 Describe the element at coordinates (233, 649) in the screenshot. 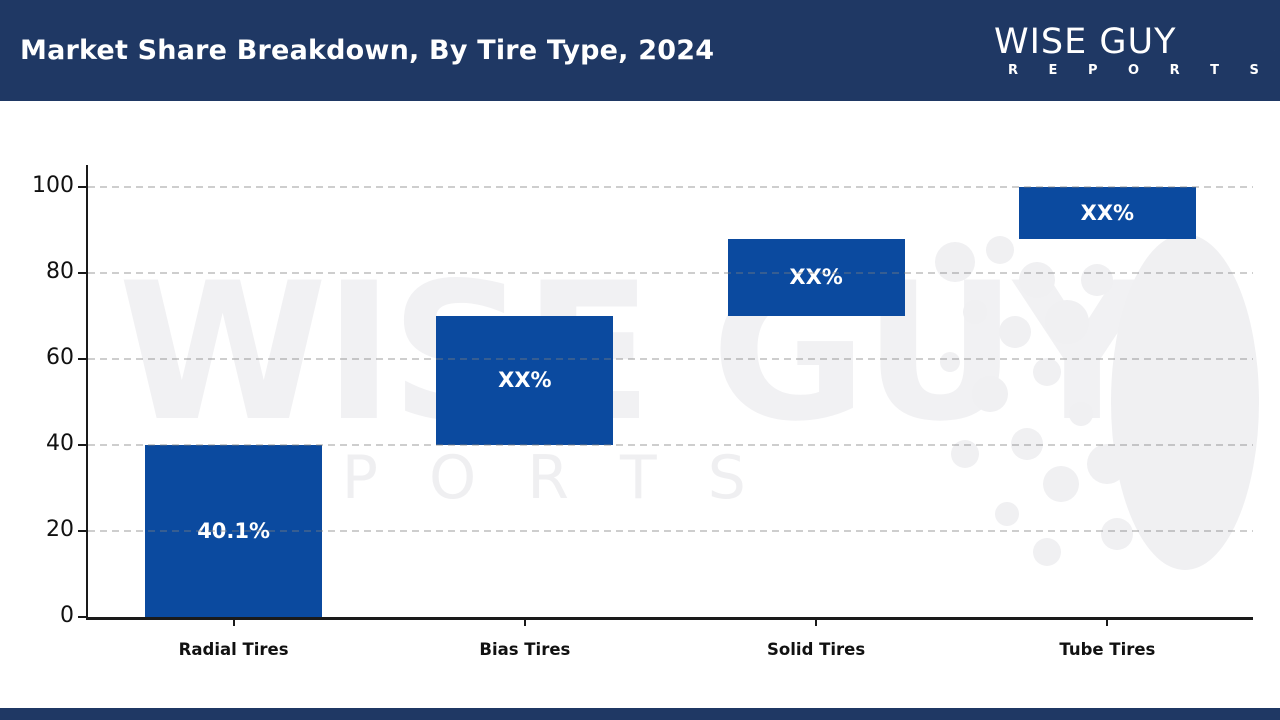

I see `x-axis-label-radial-tires: Radial Tires` at that location.